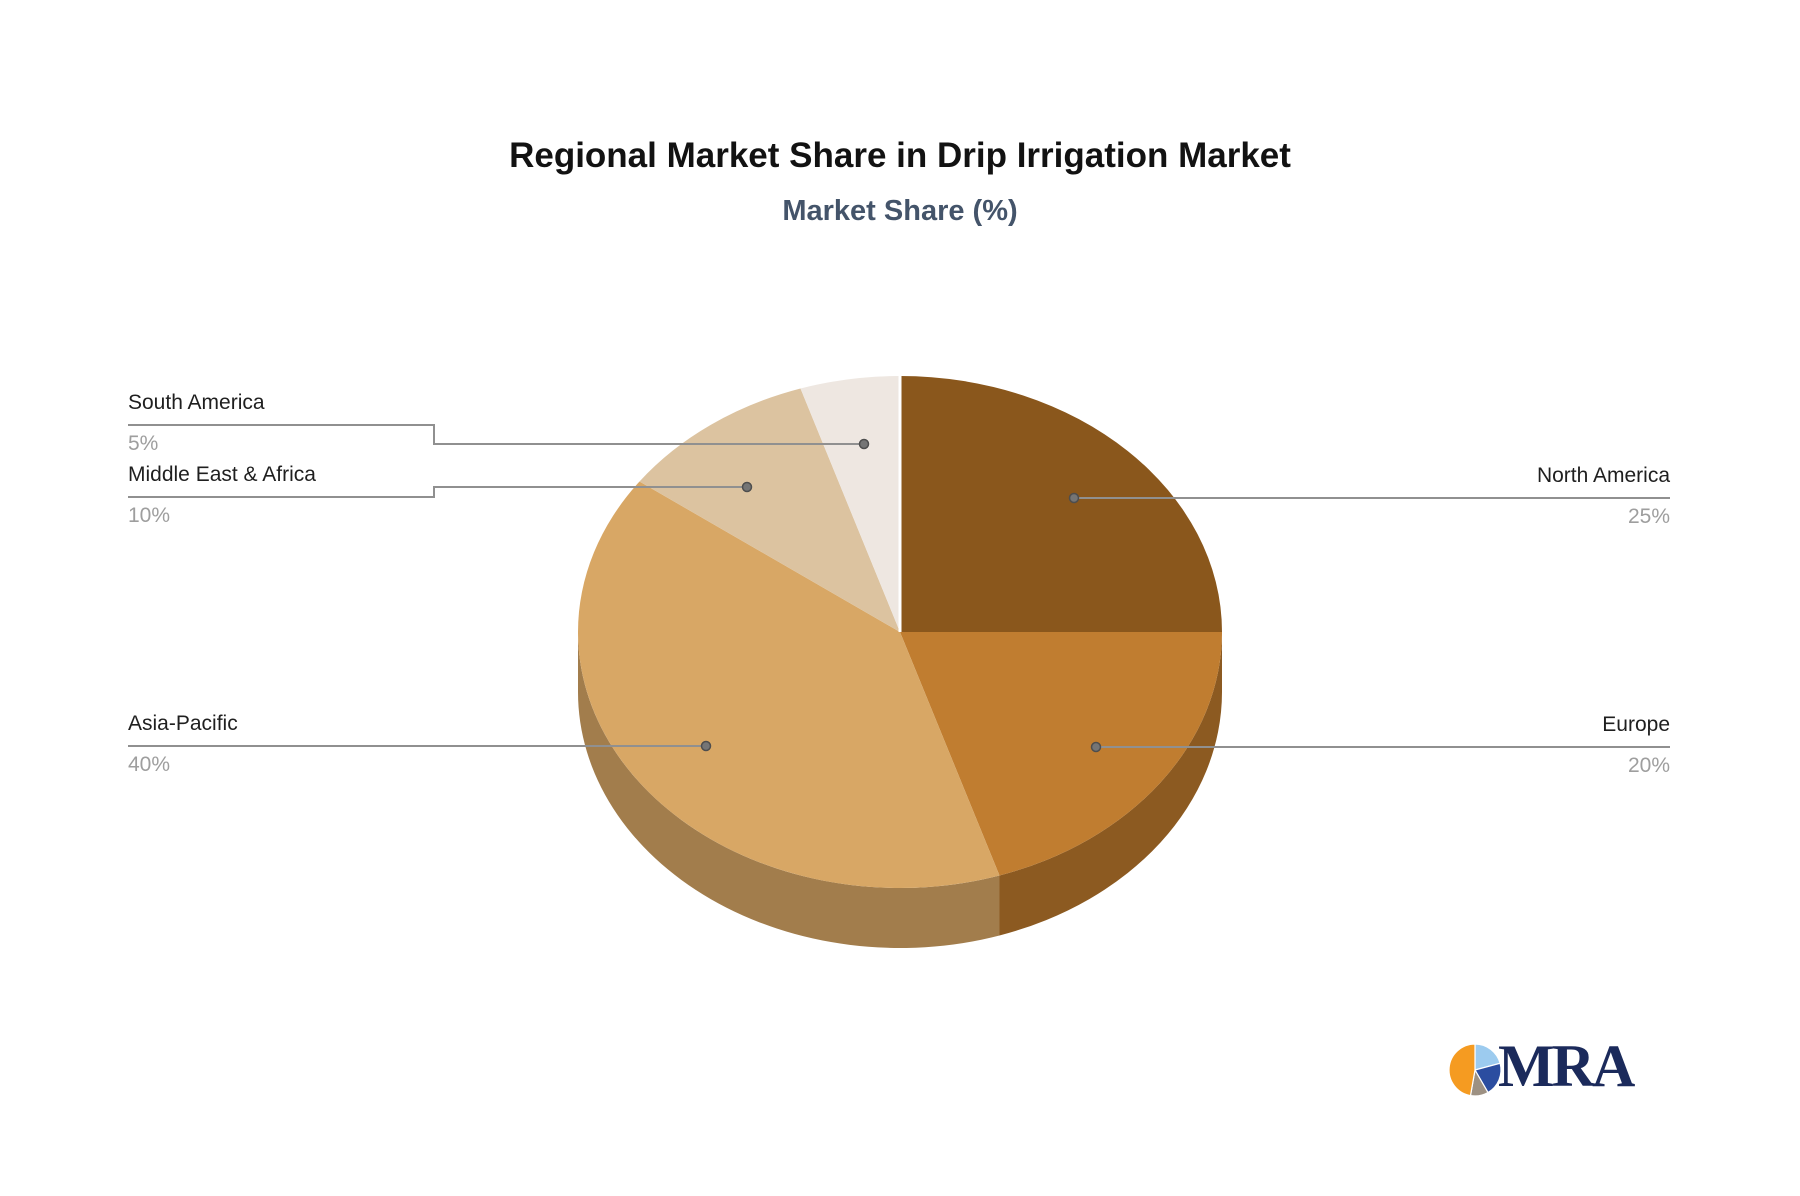  What do you see at coordinates (222, 474) in the screenshot?
I see `slice-label-middle-east-africa: Middle East & Africa` at bounding box center [222, 474].